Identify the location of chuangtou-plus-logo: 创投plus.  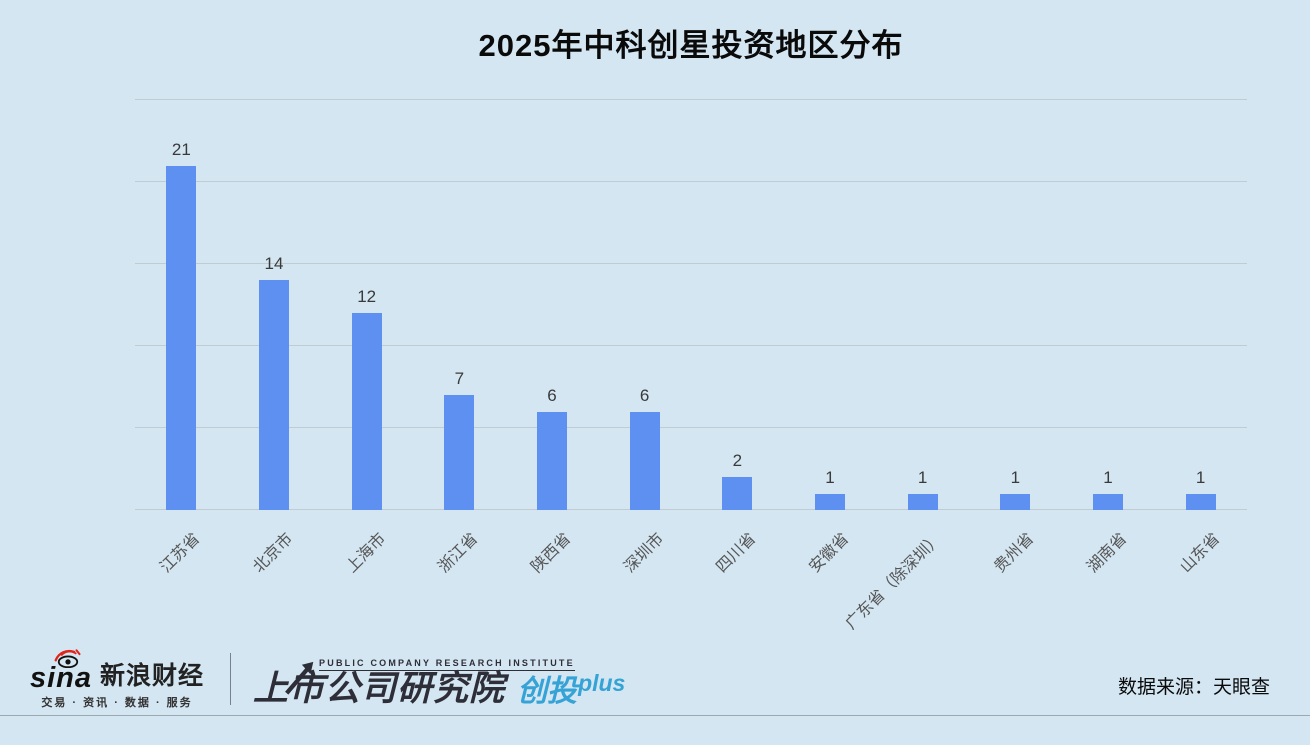
(571, 689).